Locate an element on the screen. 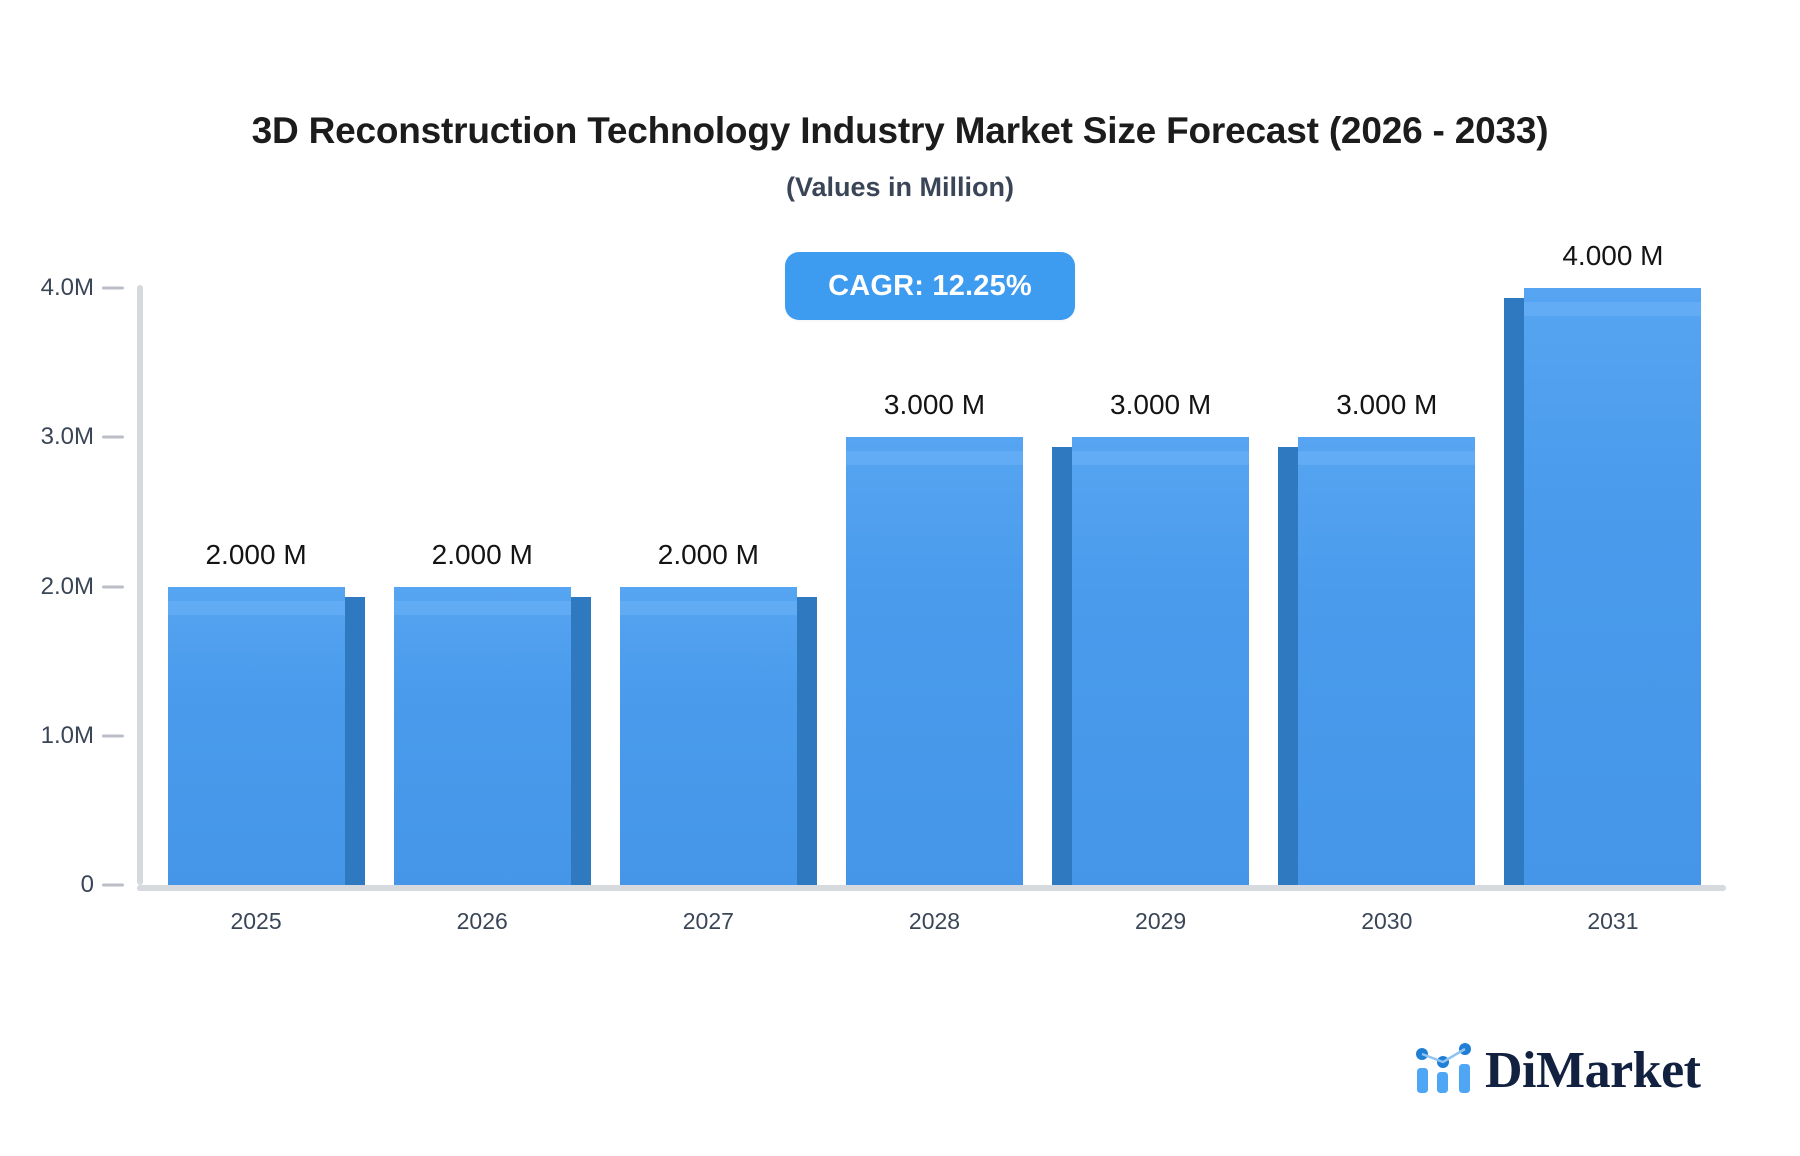  cagr-badge: CAGR: 12.25% is located at coordinates (930, 286).